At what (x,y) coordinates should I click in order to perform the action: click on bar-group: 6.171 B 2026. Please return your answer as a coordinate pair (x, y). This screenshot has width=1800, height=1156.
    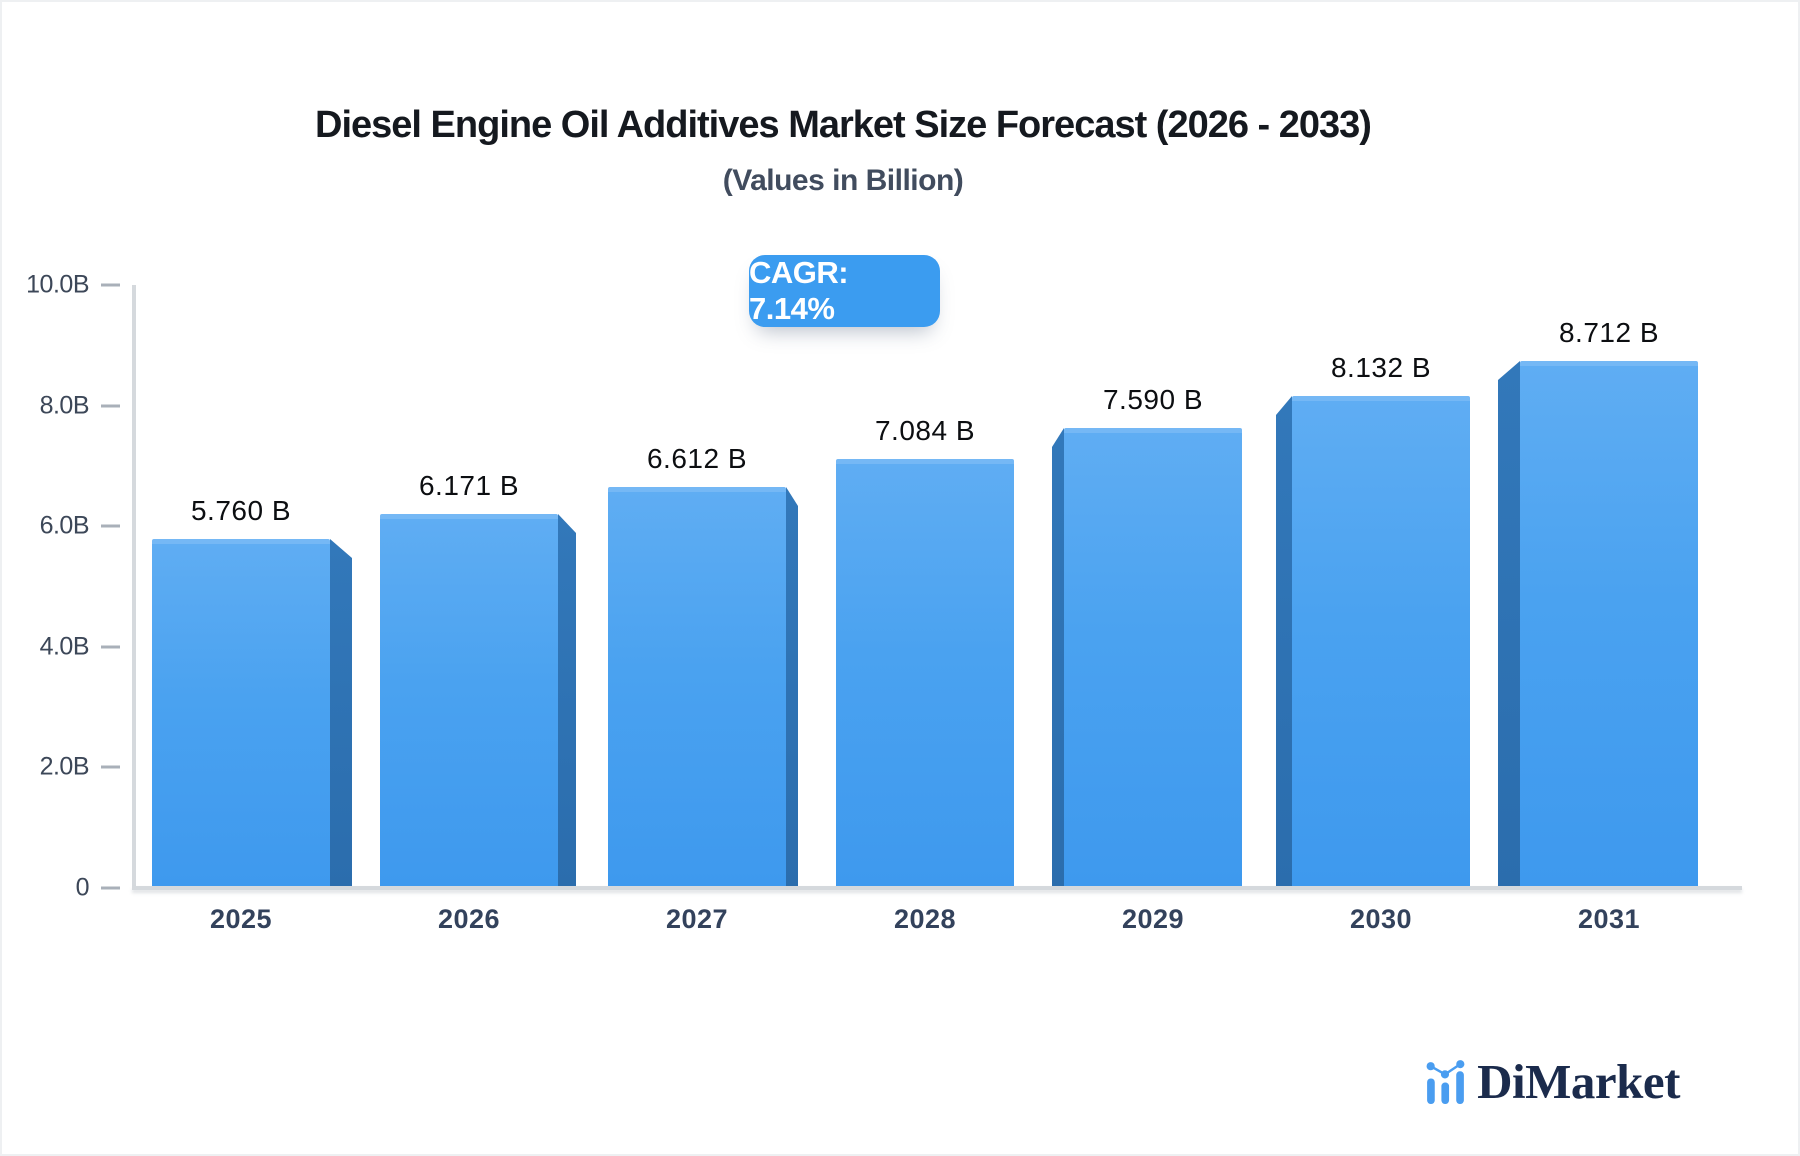
    Looking at the image, I should click on (478, 702).